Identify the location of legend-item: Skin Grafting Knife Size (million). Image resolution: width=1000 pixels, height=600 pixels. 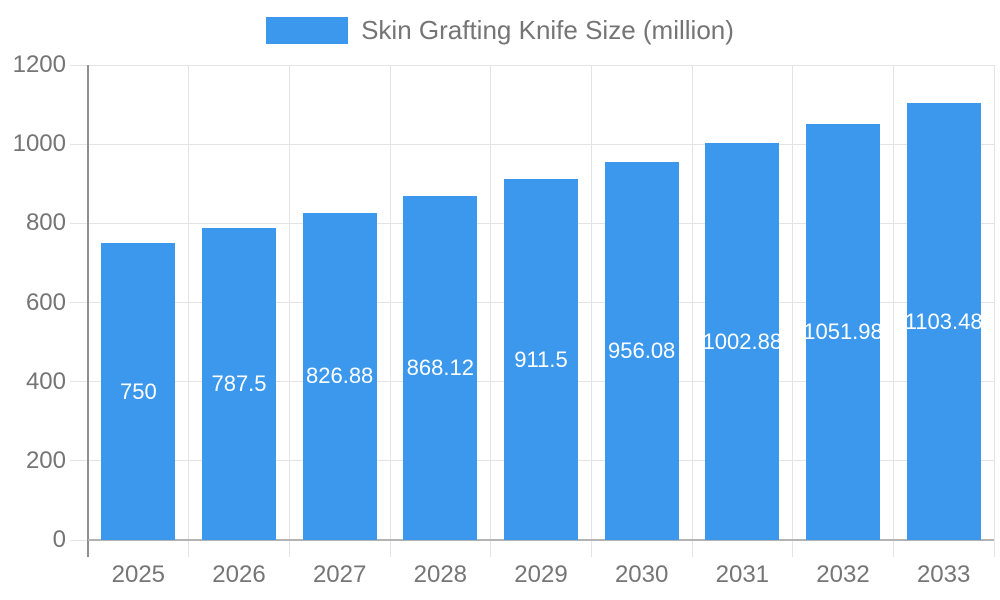
(500, 30).